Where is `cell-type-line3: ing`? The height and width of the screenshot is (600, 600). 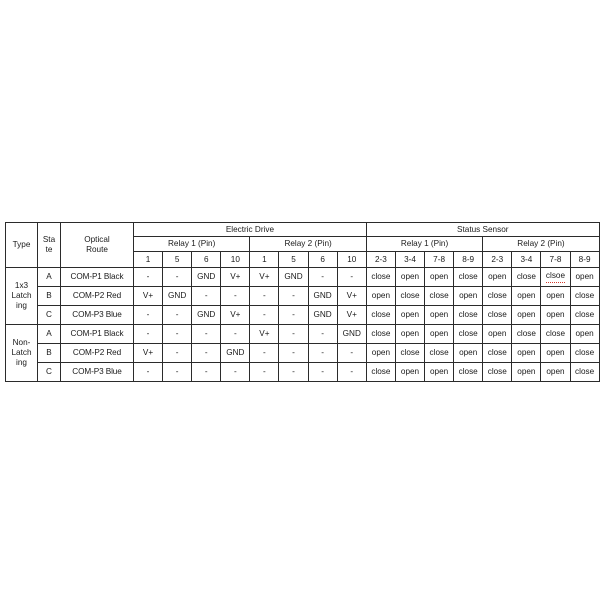
cell-type-line3: ing is located at coordinates (21, 305).